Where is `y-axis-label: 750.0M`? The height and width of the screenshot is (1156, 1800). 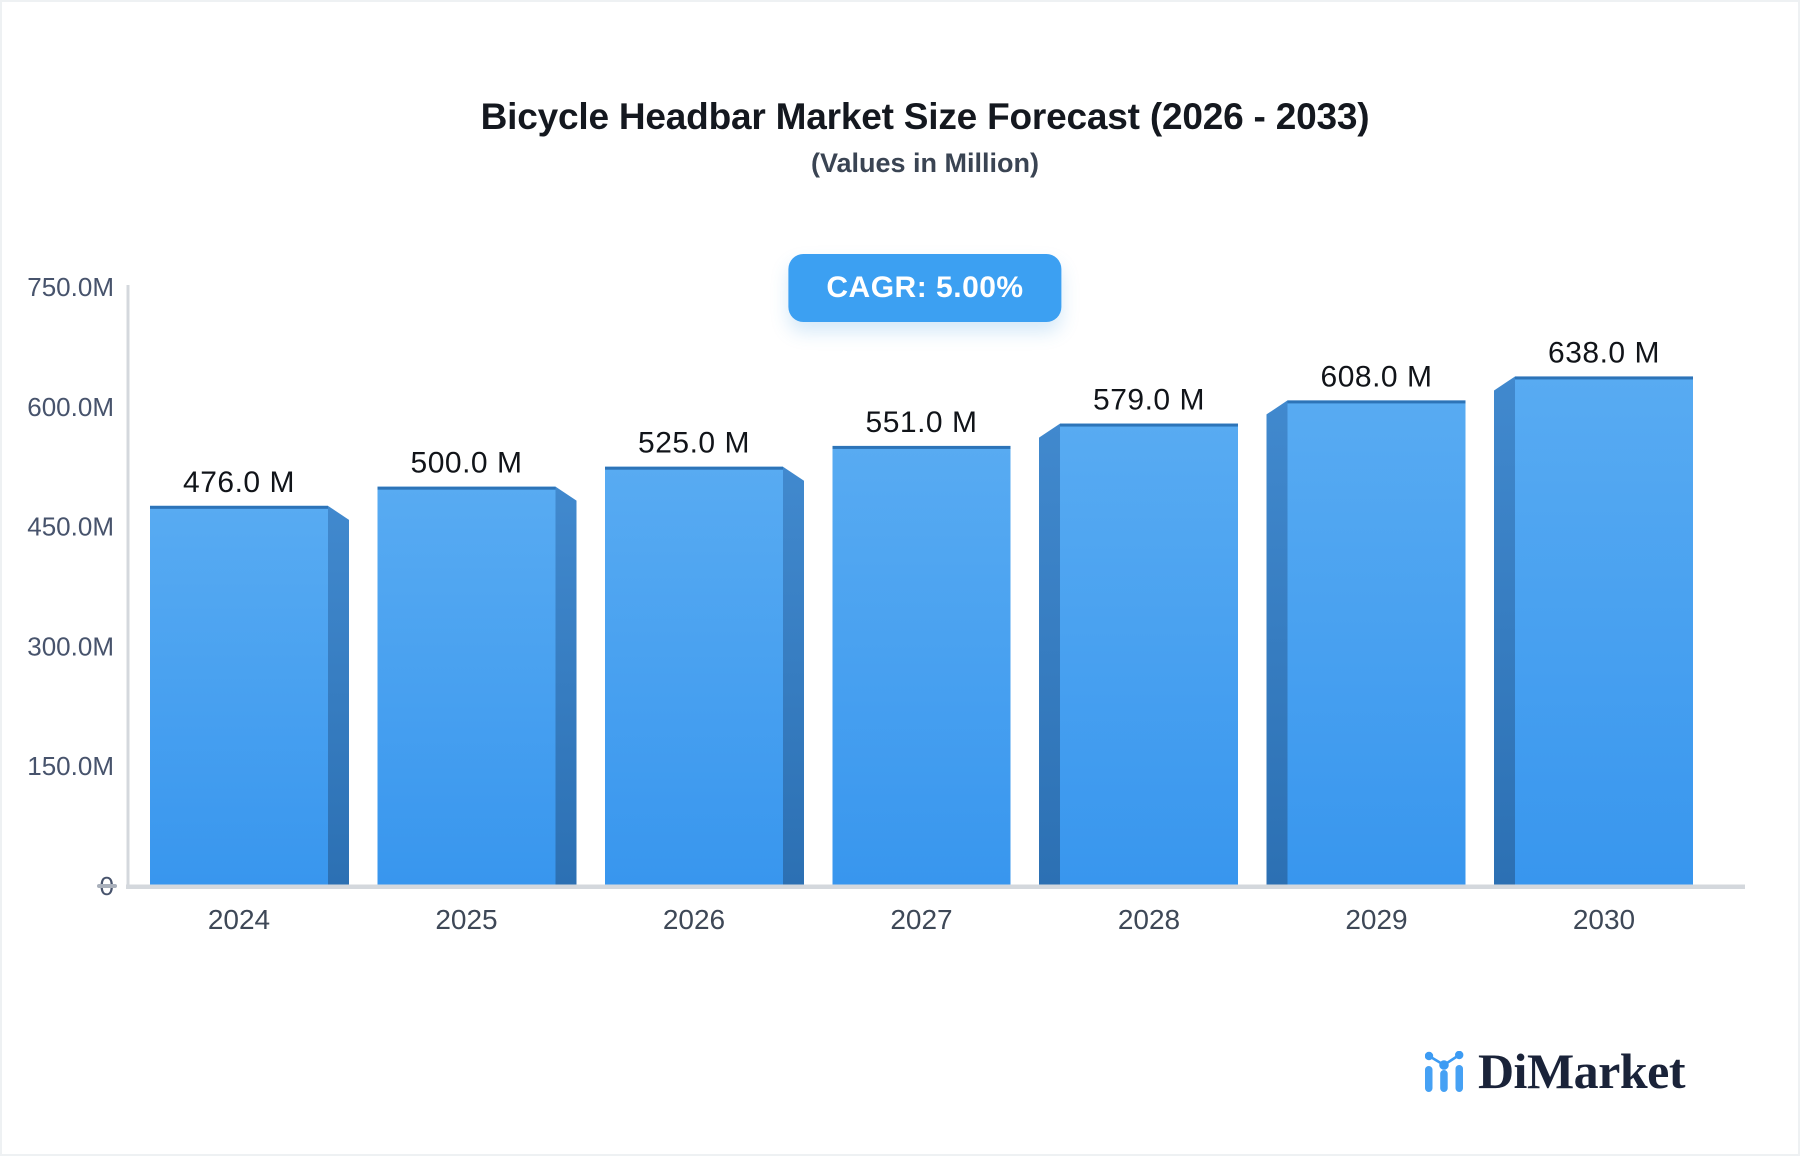 y-axis-label: 750.0M is located at coordinates (70, 287).